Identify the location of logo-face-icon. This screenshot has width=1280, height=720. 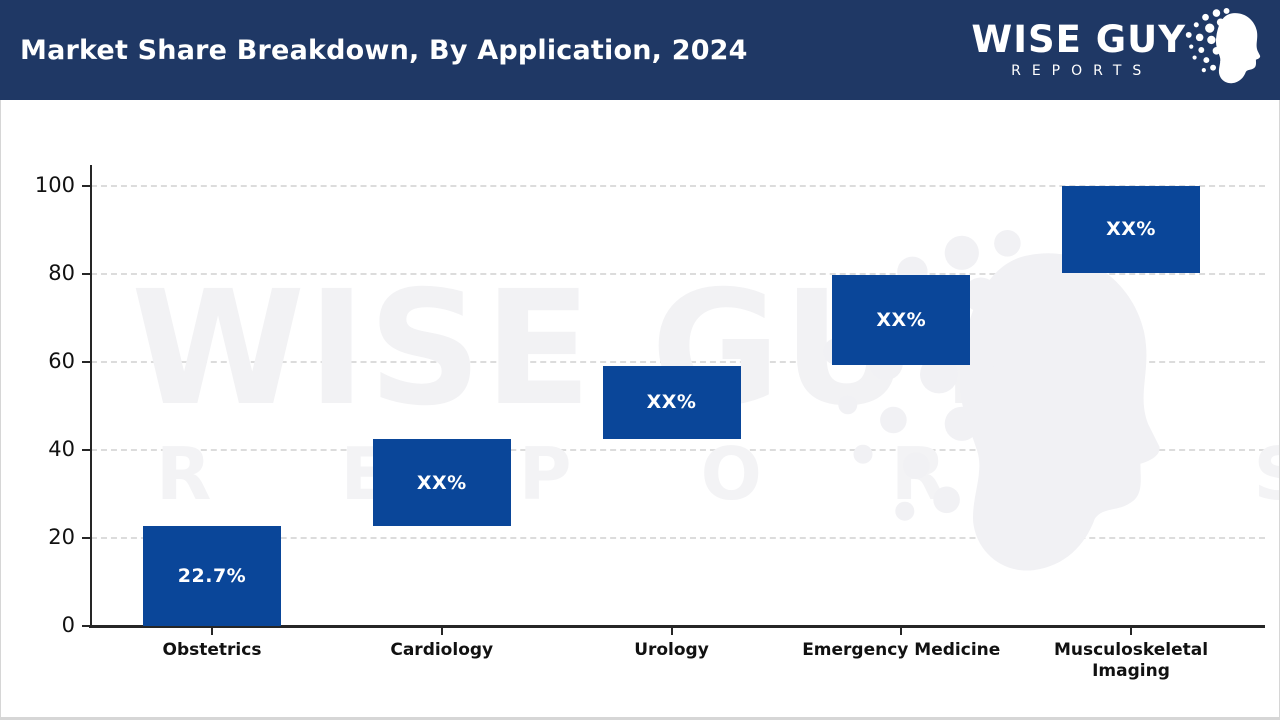
(1223, 46).